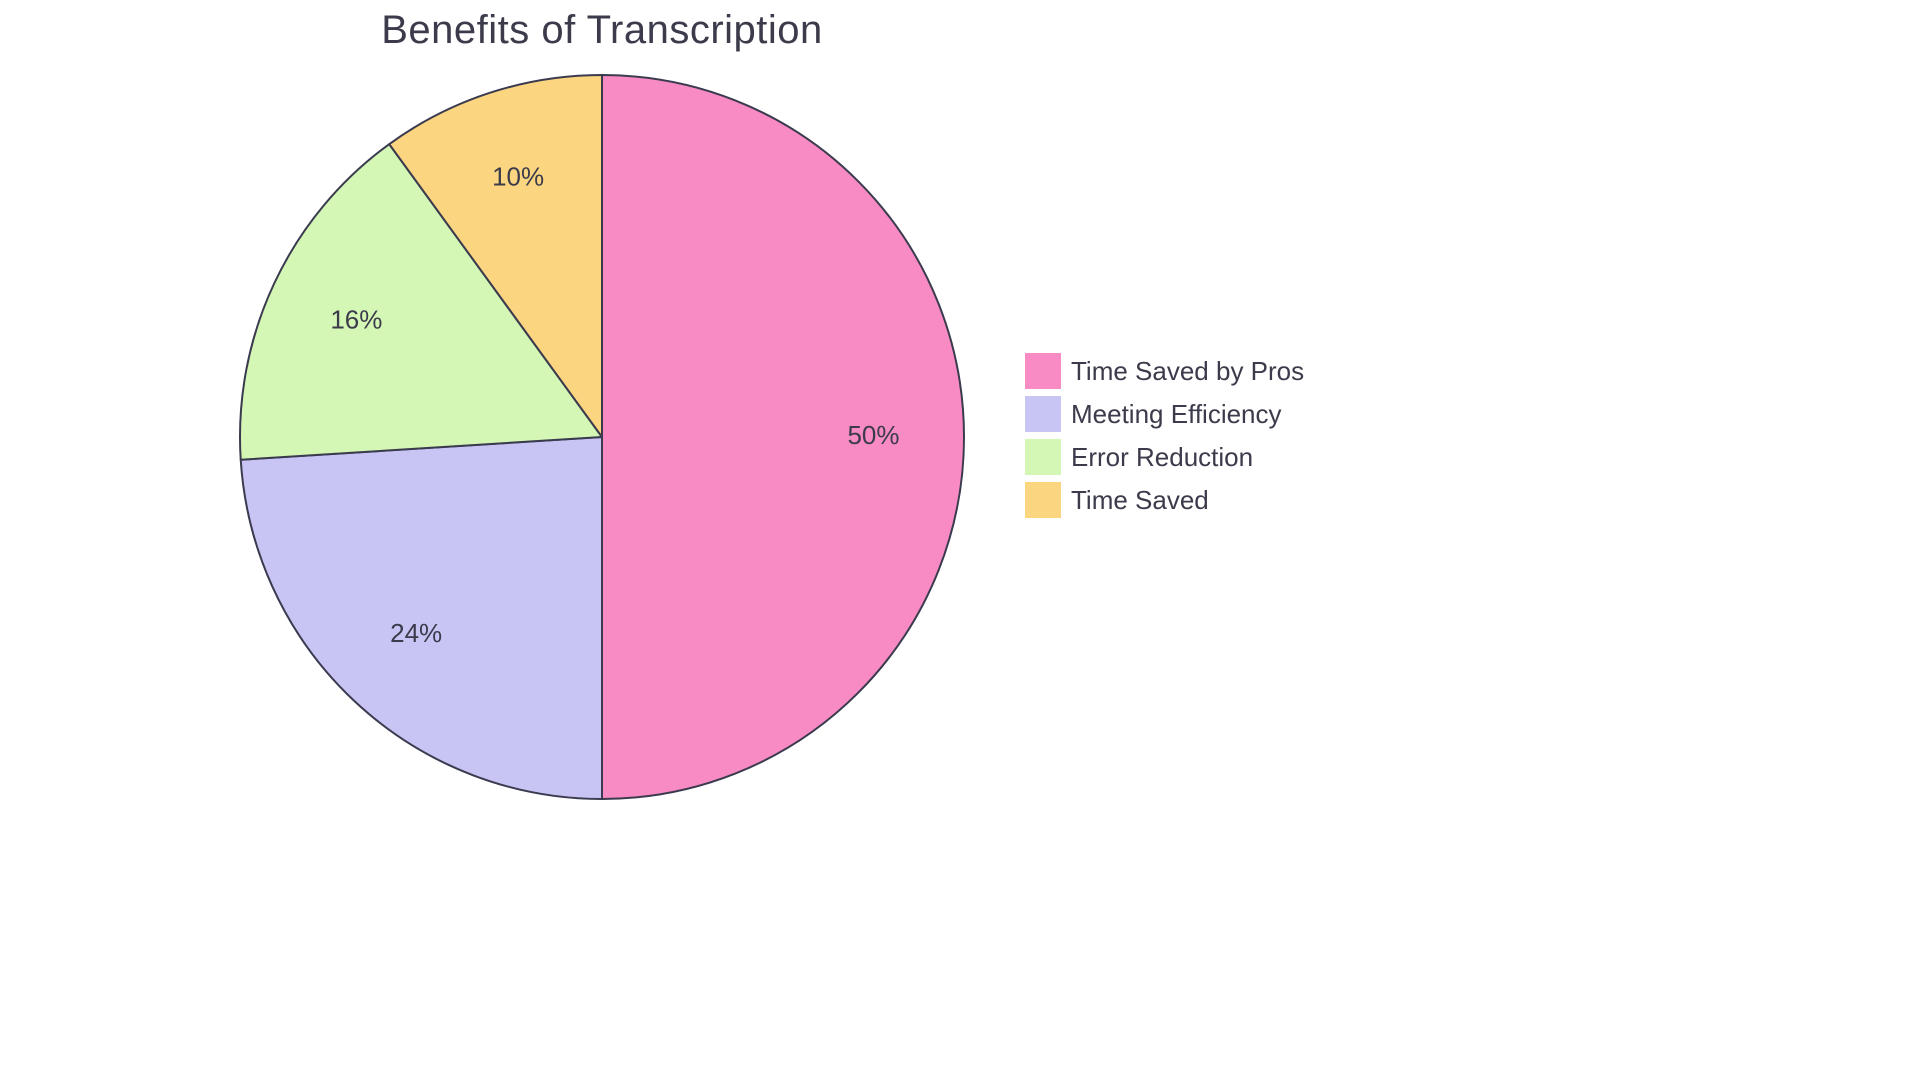  Describe the element at coordinates (518, 177) in the screenshot. I see `pie-slice-value-label: 10%` at that location.